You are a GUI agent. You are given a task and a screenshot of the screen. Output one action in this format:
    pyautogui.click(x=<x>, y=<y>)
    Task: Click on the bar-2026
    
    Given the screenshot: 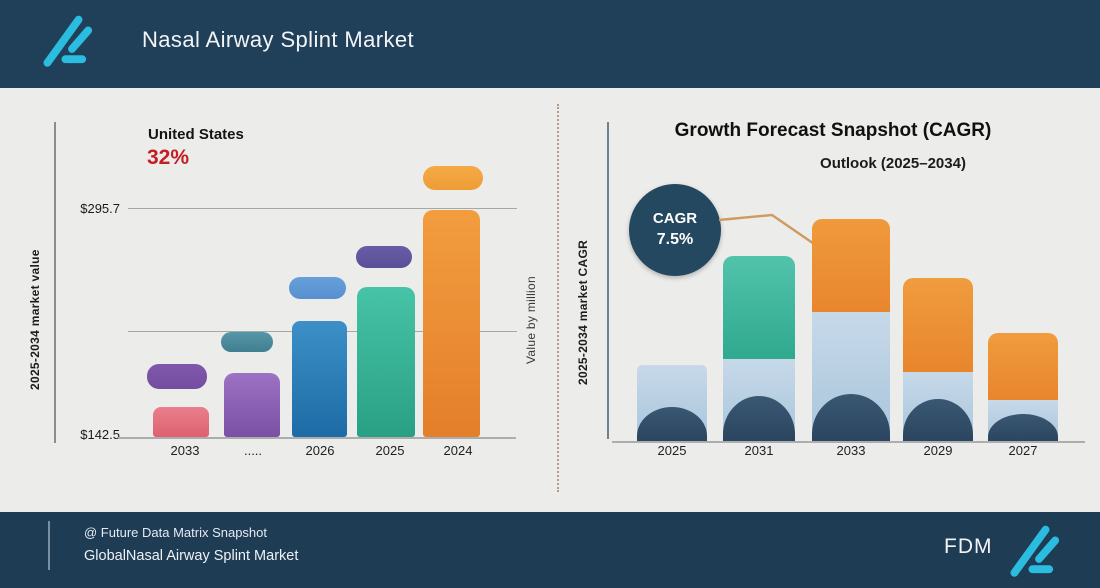 What is the action you would take?
    pyautogui.click(x=319, y=379)
    